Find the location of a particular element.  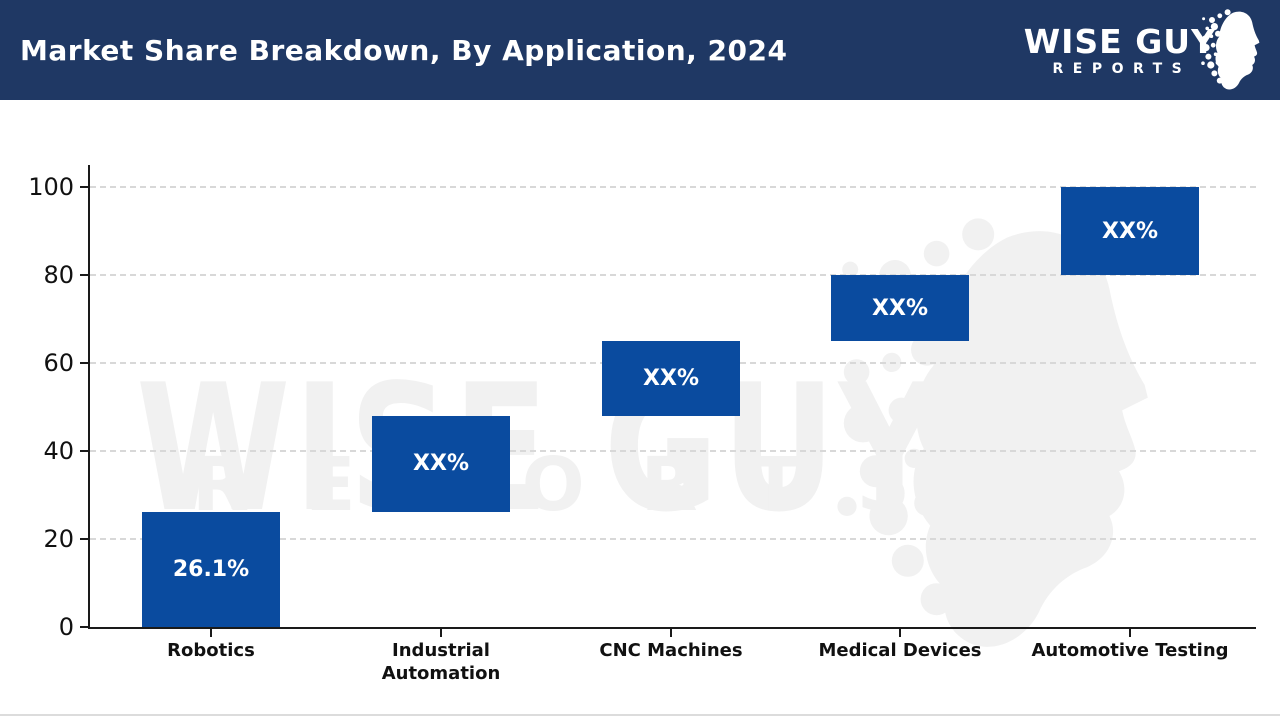

y-axis is located at coordinates (89, 397).